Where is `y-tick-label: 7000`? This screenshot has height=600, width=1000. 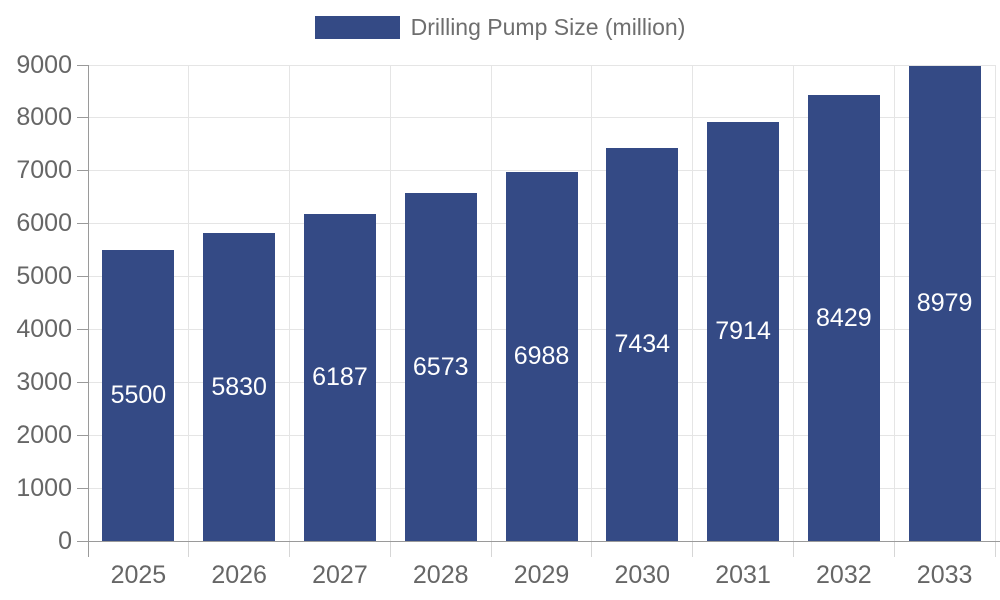
y-tick-label: 7000 is located at coordinates (44, 170).